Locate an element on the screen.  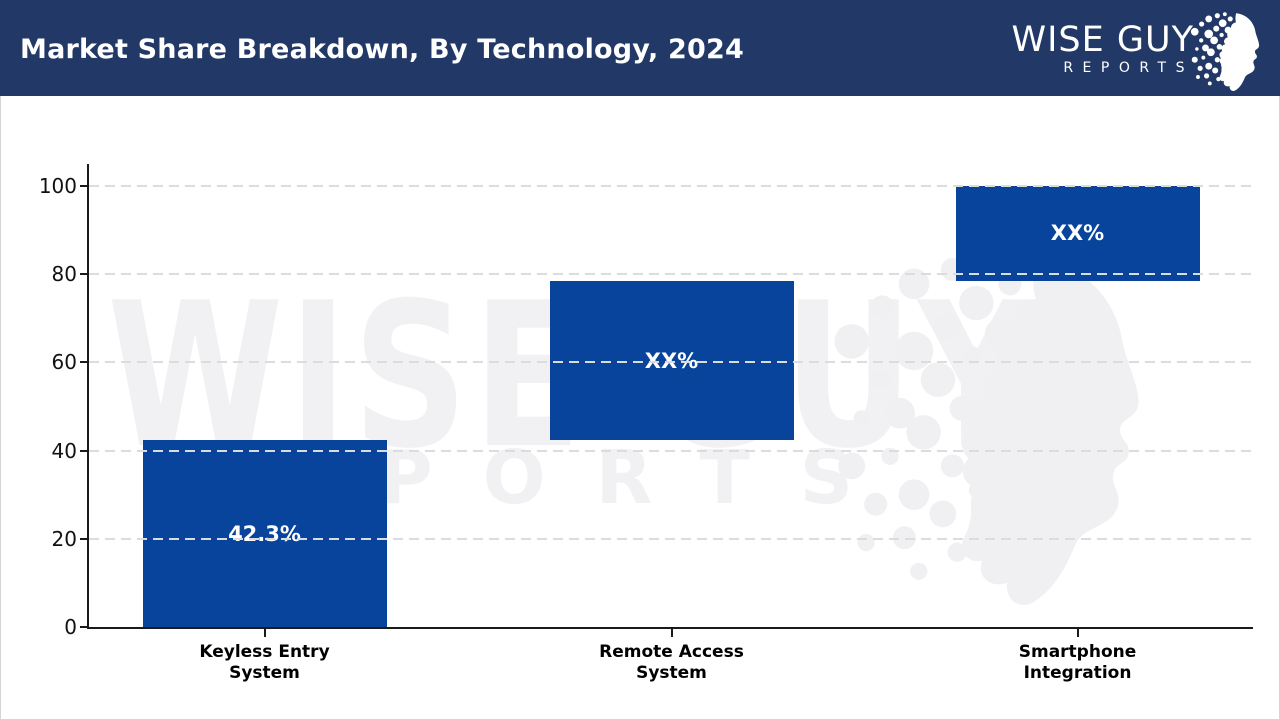
category-label: Smartphone Integration is located at coordinates (1078, 662).